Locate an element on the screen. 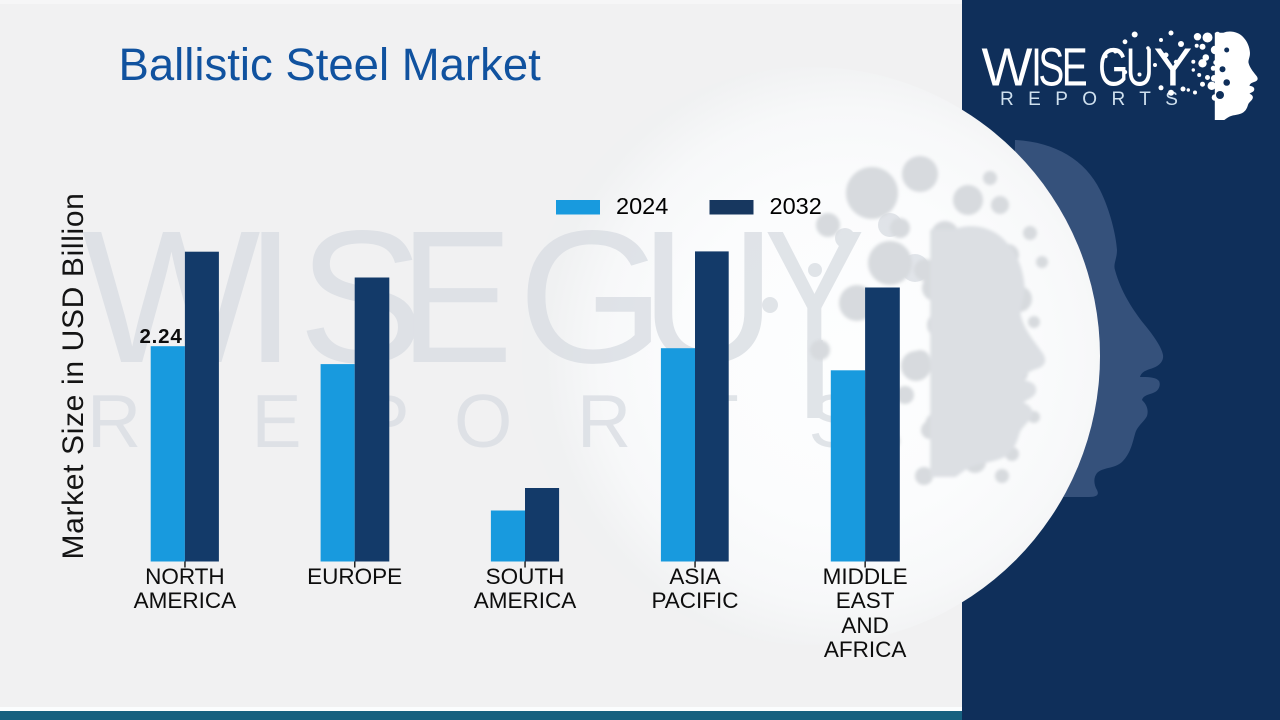  svg-text: W is located at coordinates (1007, 68).